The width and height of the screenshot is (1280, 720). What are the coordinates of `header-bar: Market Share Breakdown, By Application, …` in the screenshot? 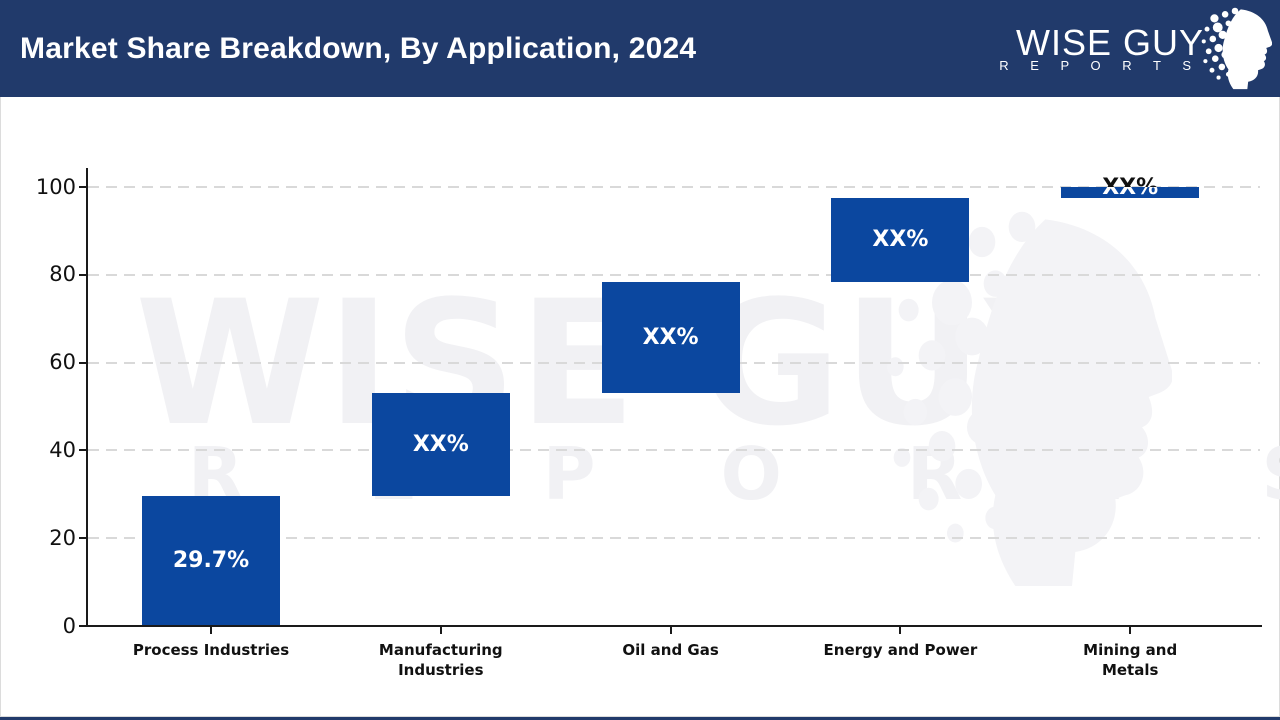 It's located at (640, 48).